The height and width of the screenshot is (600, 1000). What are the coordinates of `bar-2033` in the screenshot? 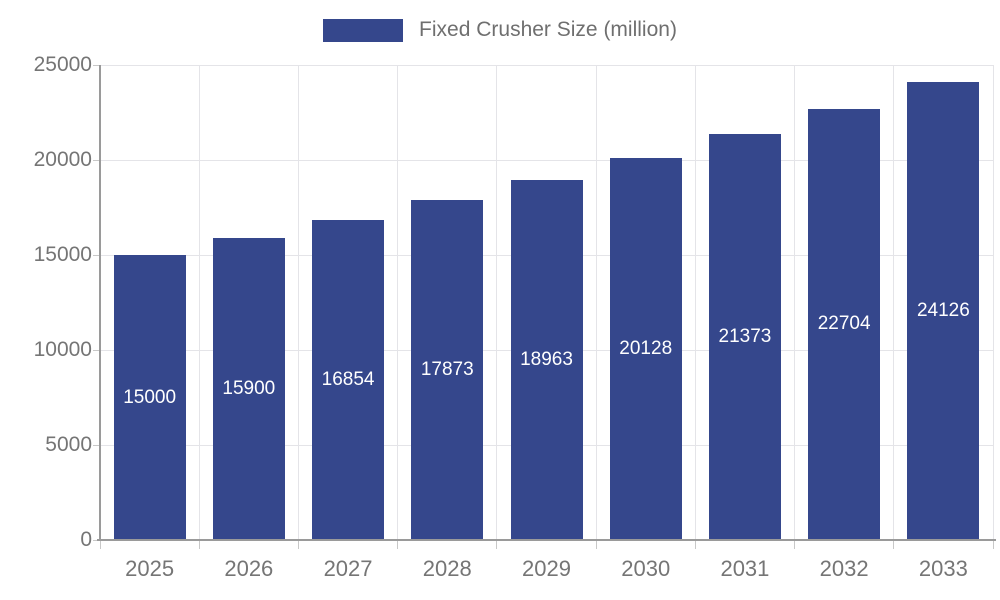 It's located at (943, 310).